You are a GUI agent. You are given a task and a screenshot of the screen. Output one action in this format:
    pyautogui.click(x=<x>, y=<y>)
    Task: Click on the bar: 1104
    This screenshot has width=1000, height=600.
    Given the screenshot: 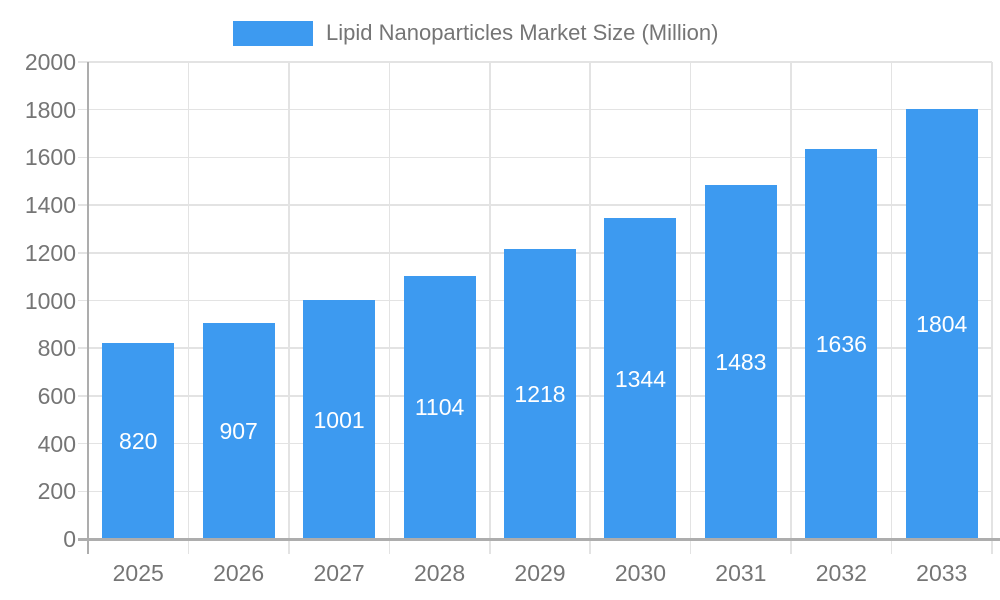 What is the action you would take?
    pyautogui.click(x=439, y=407)
    